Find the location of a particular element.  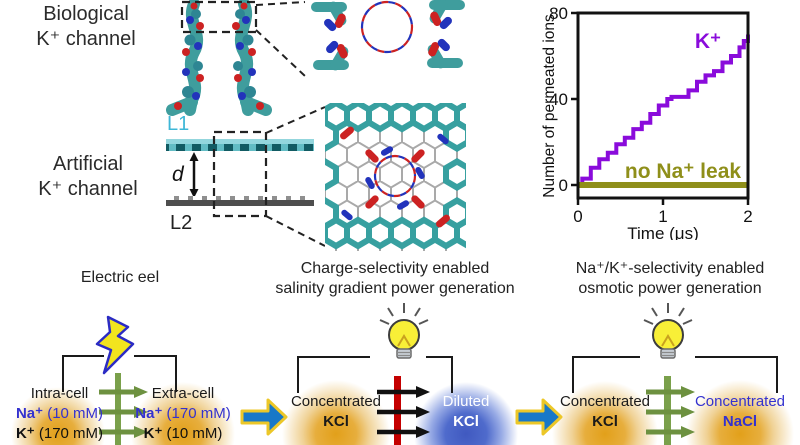

eel-membrane is located at coordinates (123, 409).